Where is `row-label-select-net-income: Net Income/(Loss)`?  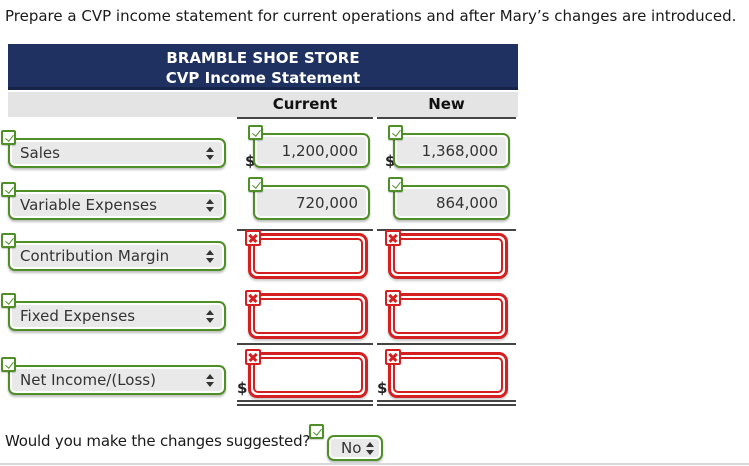 row-label-select-net-income: Net Income/(Loss) is located at coordinates (117, 380).